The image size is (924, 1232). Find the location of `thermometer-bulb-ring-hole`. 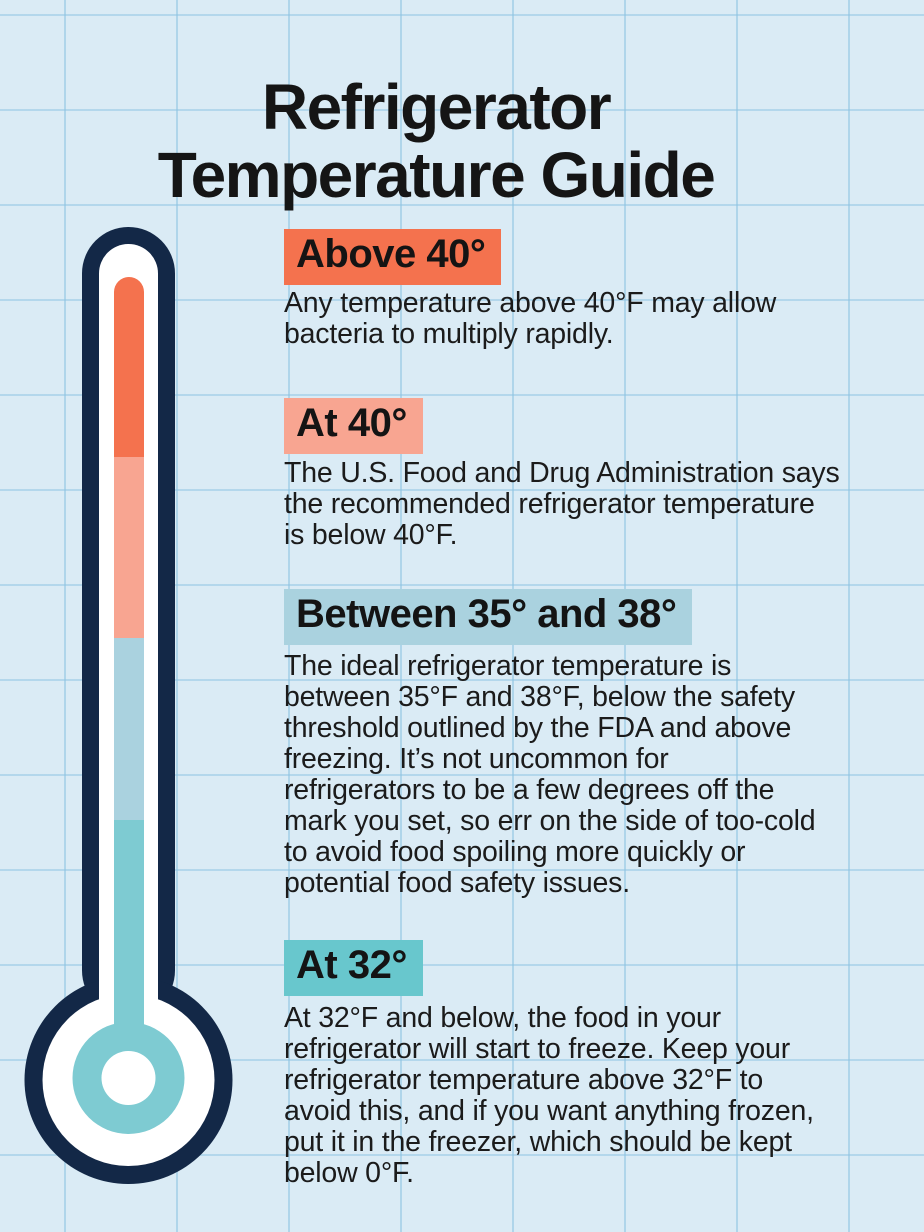

thermometer-bulb-ring-hole is located at coordinates (128, 1078).